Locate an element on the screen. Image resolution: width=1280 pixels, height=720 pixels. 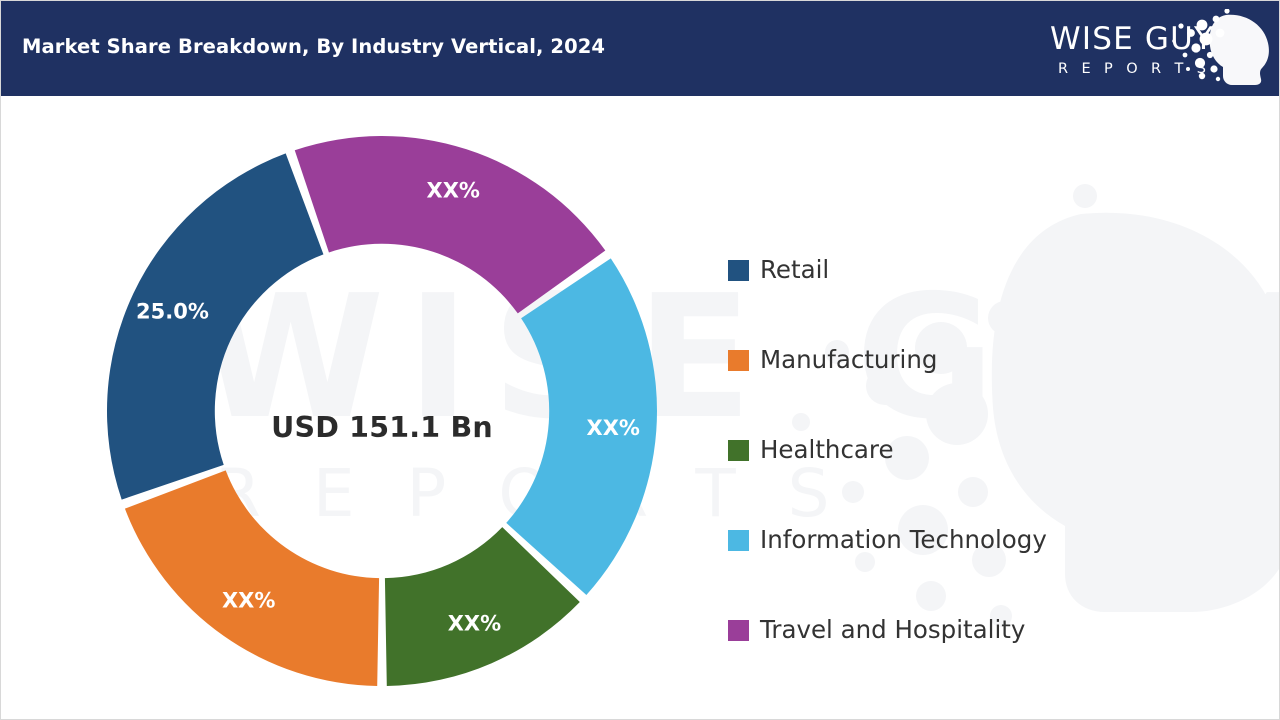
donut-slice-manufacturing is located at coordinates (252, 578).